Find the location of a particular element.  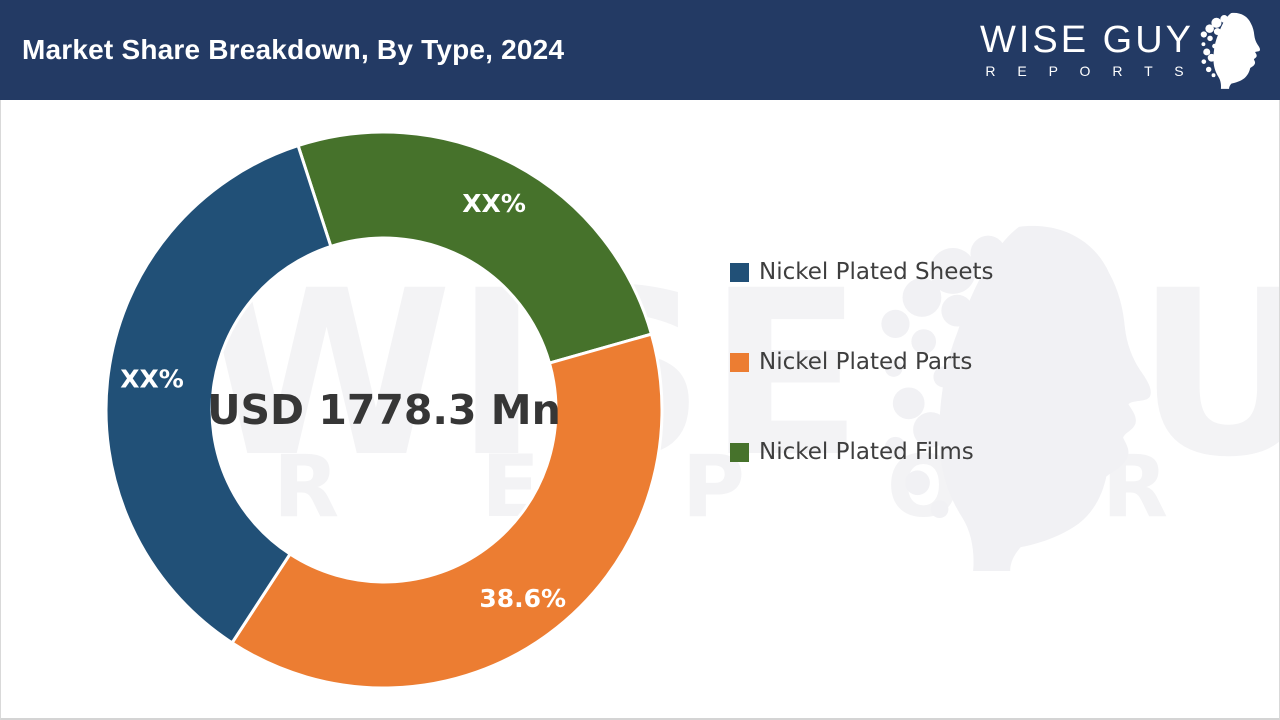

legend-item-nickel-plated-sheets: Nickel Plated Sheets is located at coordinates (862, 272).